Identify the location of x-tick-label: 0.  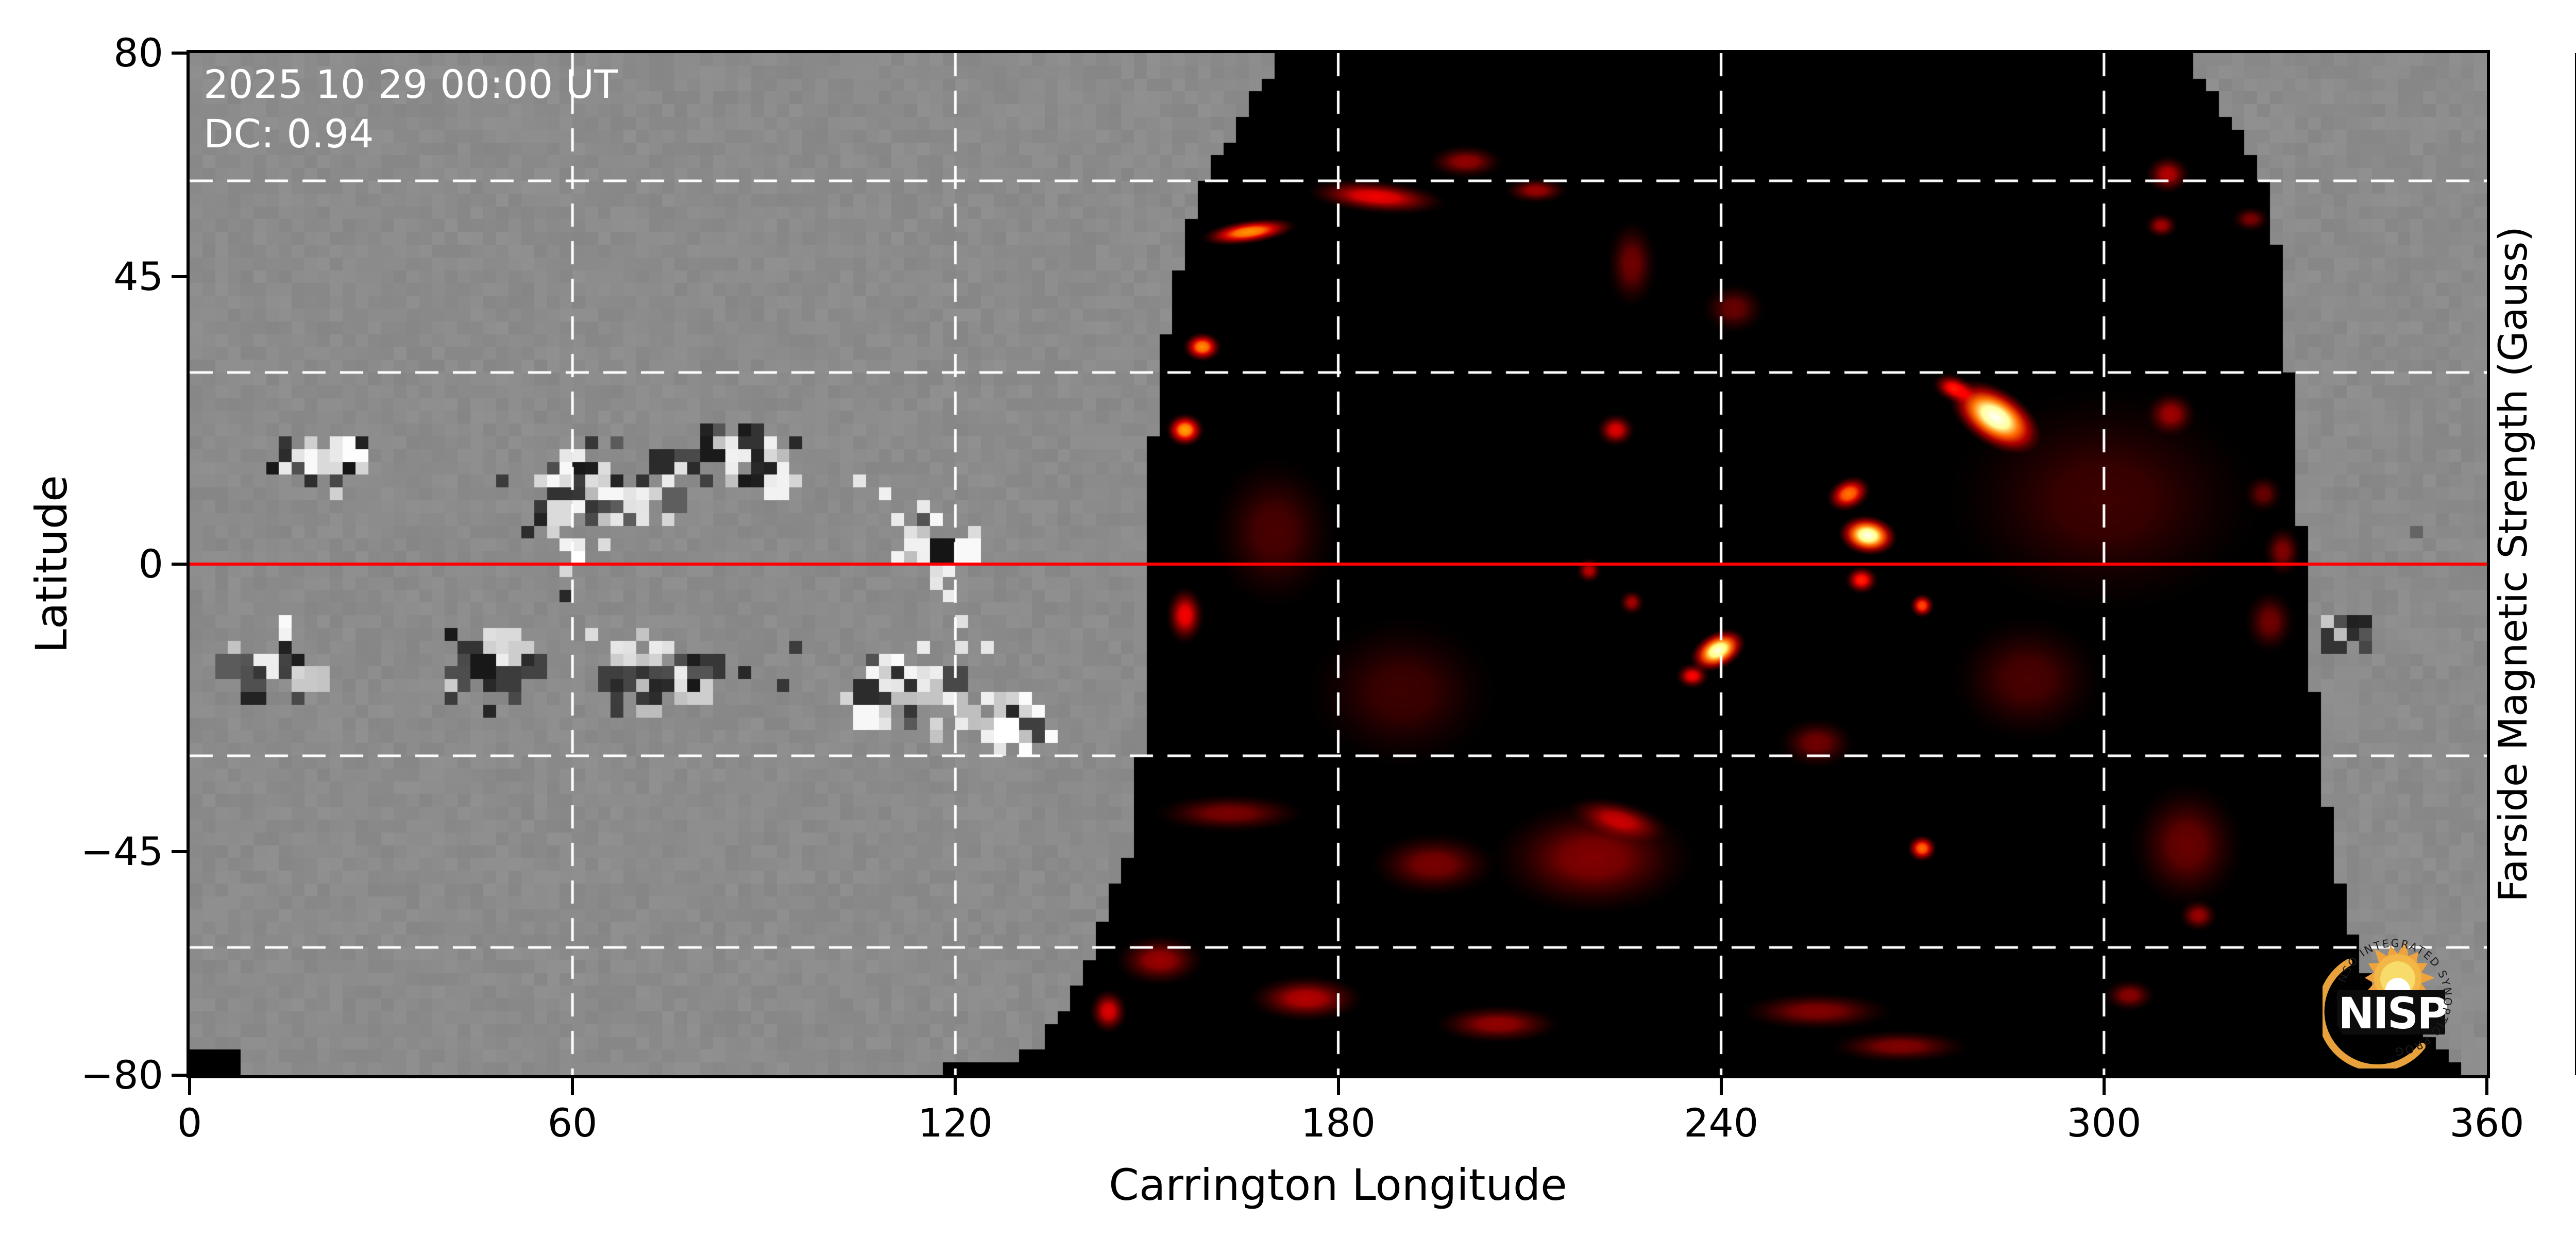
(189, 1123).